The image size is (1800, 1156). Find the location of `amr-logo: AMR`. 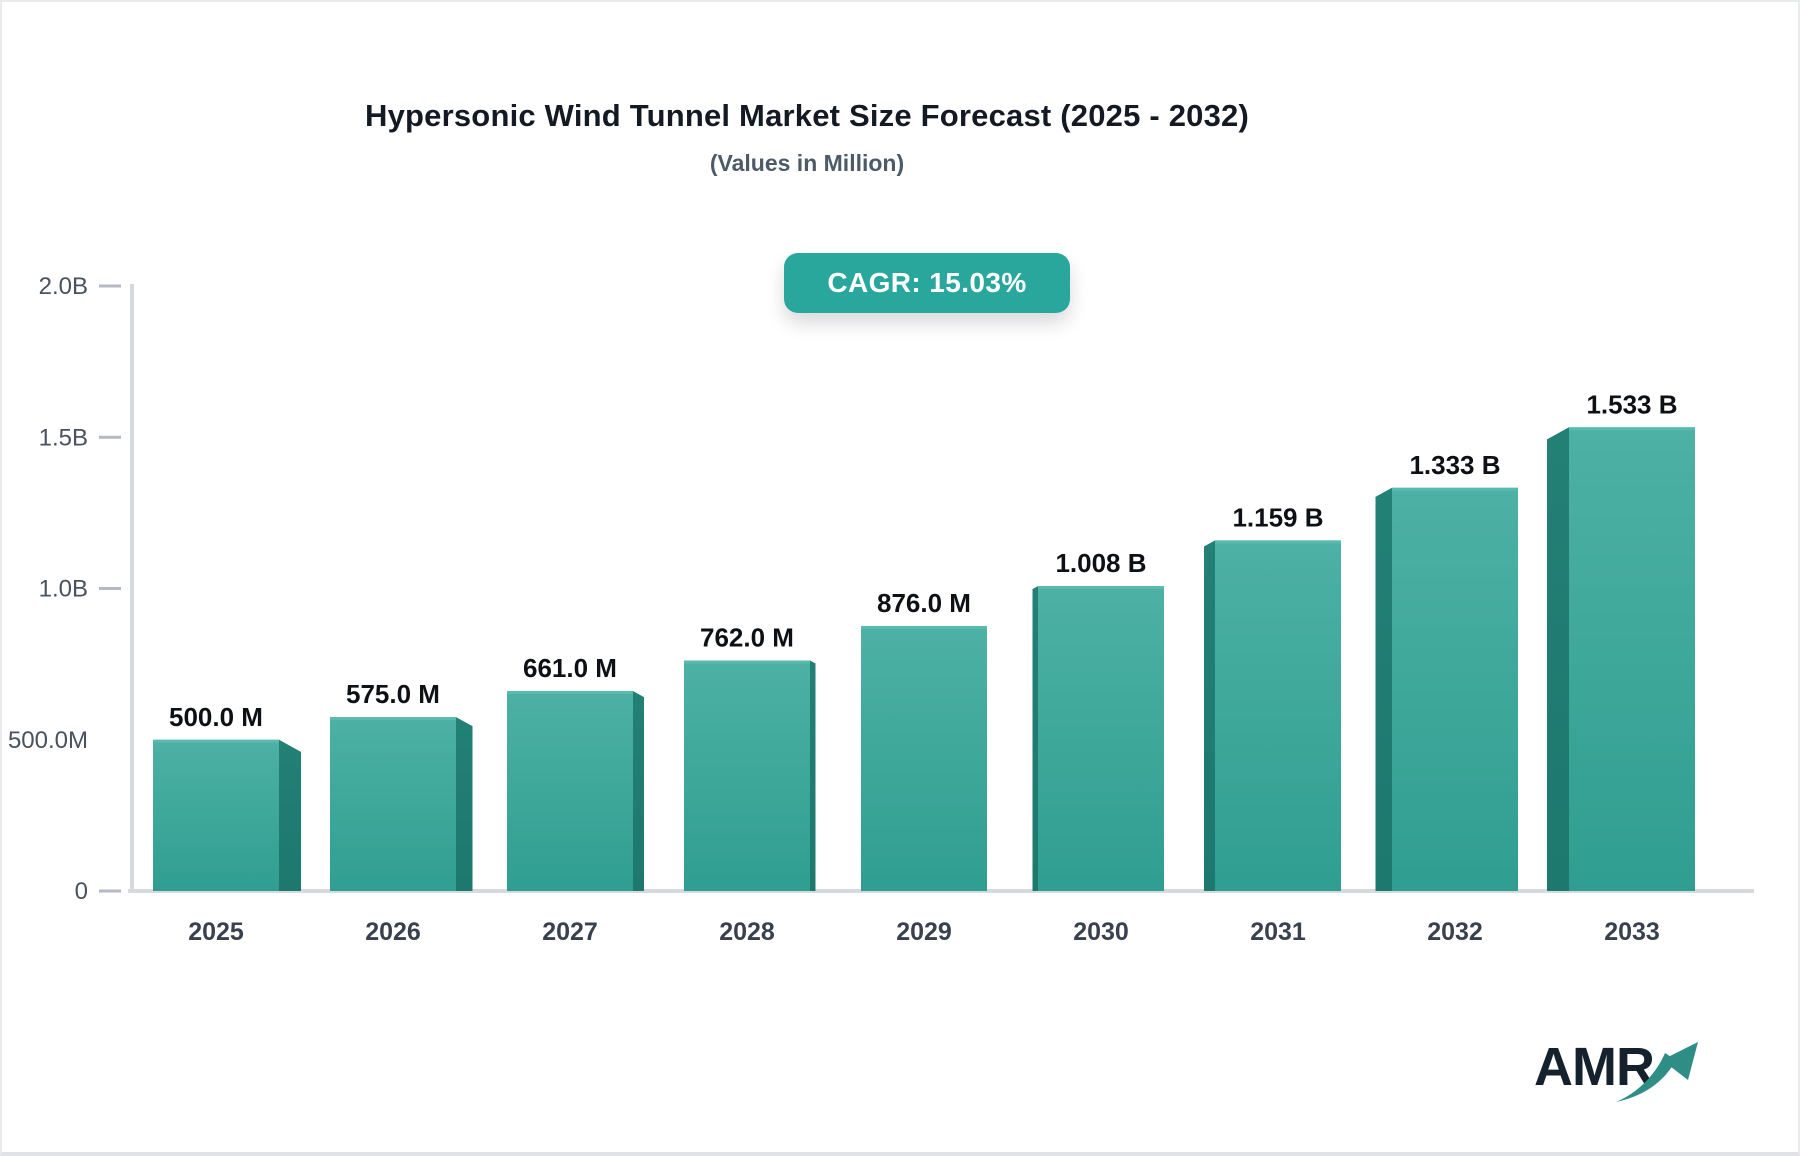

amr-logo: AMR is located at coordinates (1624, 1076).